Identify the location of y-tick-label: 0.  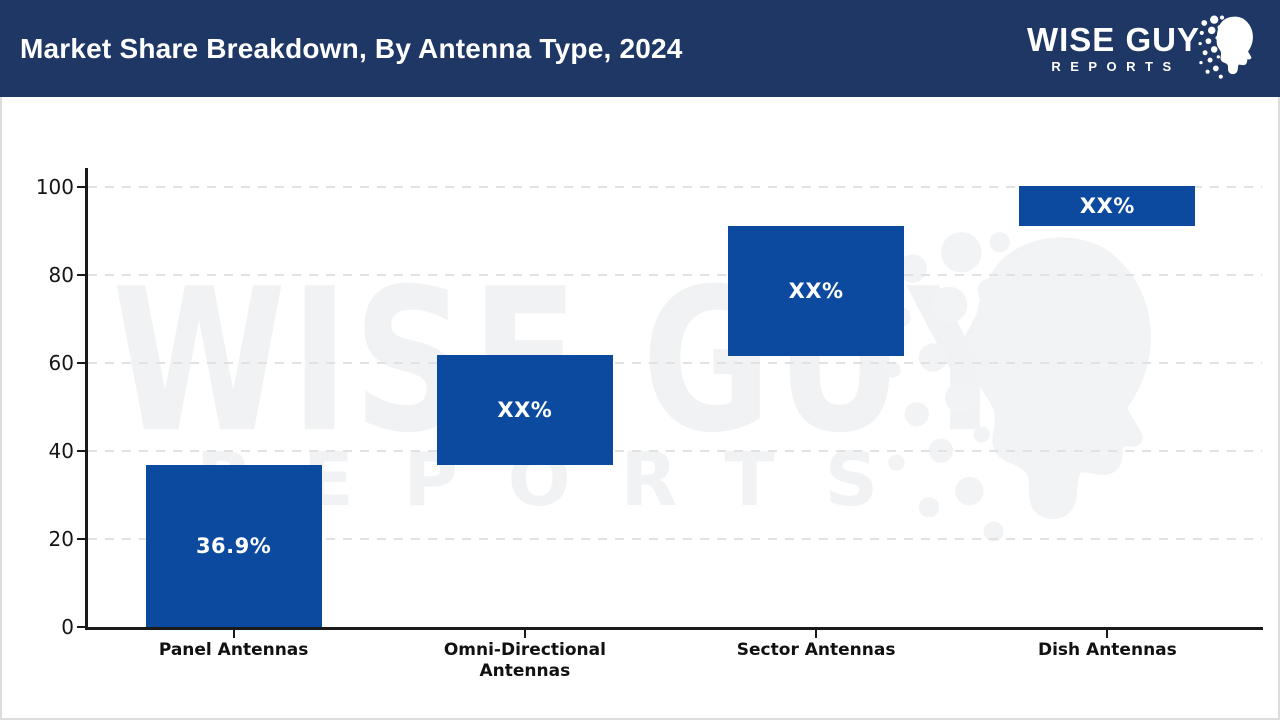
(67, 627).